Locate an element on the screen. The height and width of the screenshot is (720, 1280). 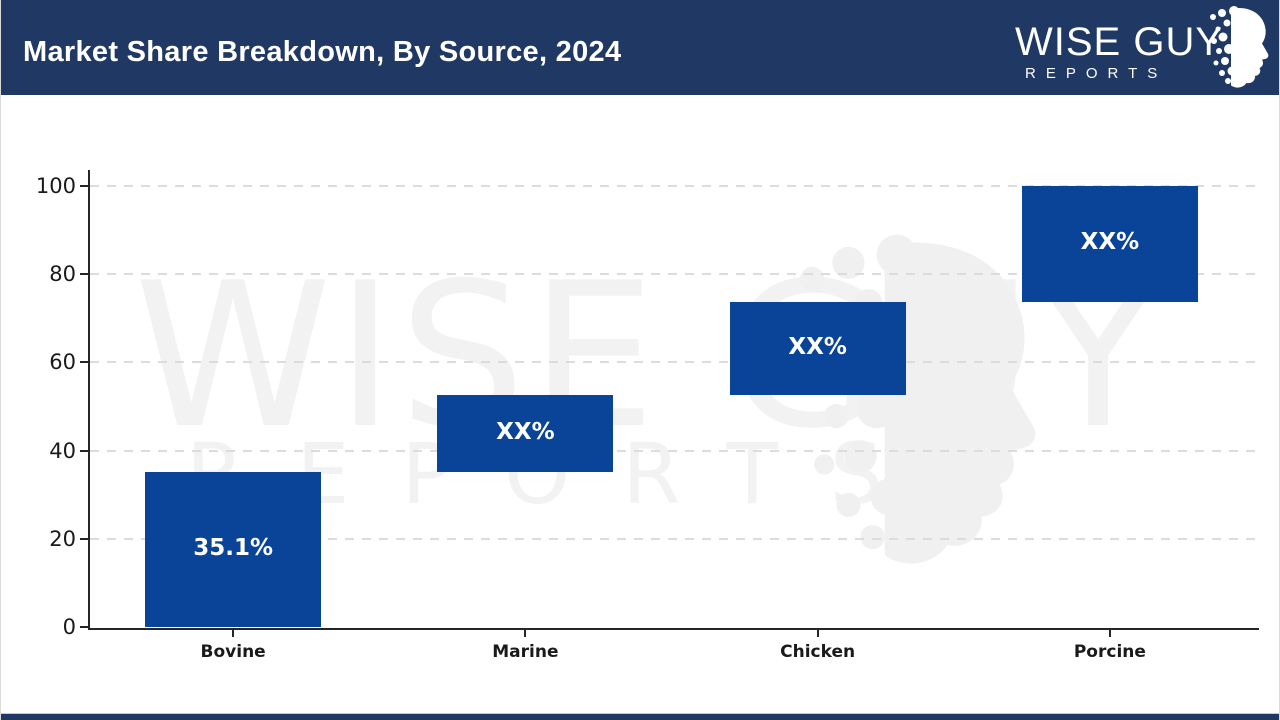
x-category-label: Bovine is located at coordinates (233, 652).